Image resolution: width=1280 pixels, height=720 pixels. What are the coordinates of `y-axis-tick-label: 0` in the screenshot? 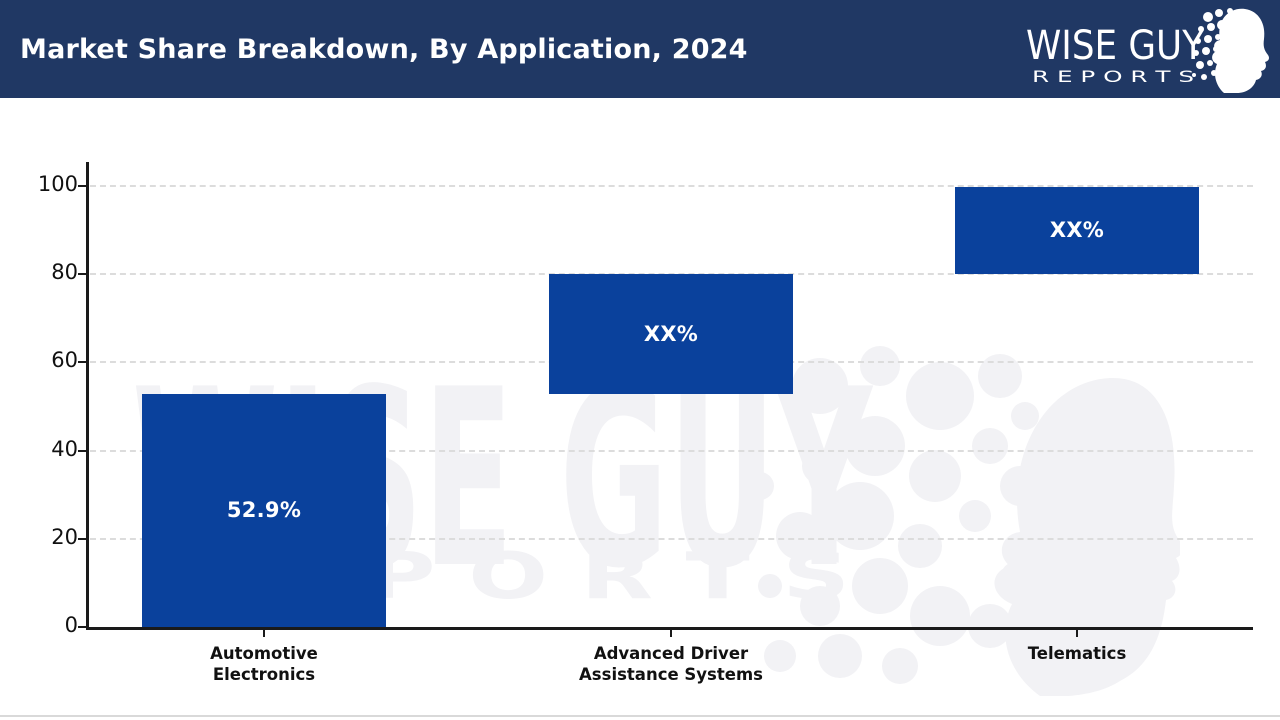 It's located at (71, 625).